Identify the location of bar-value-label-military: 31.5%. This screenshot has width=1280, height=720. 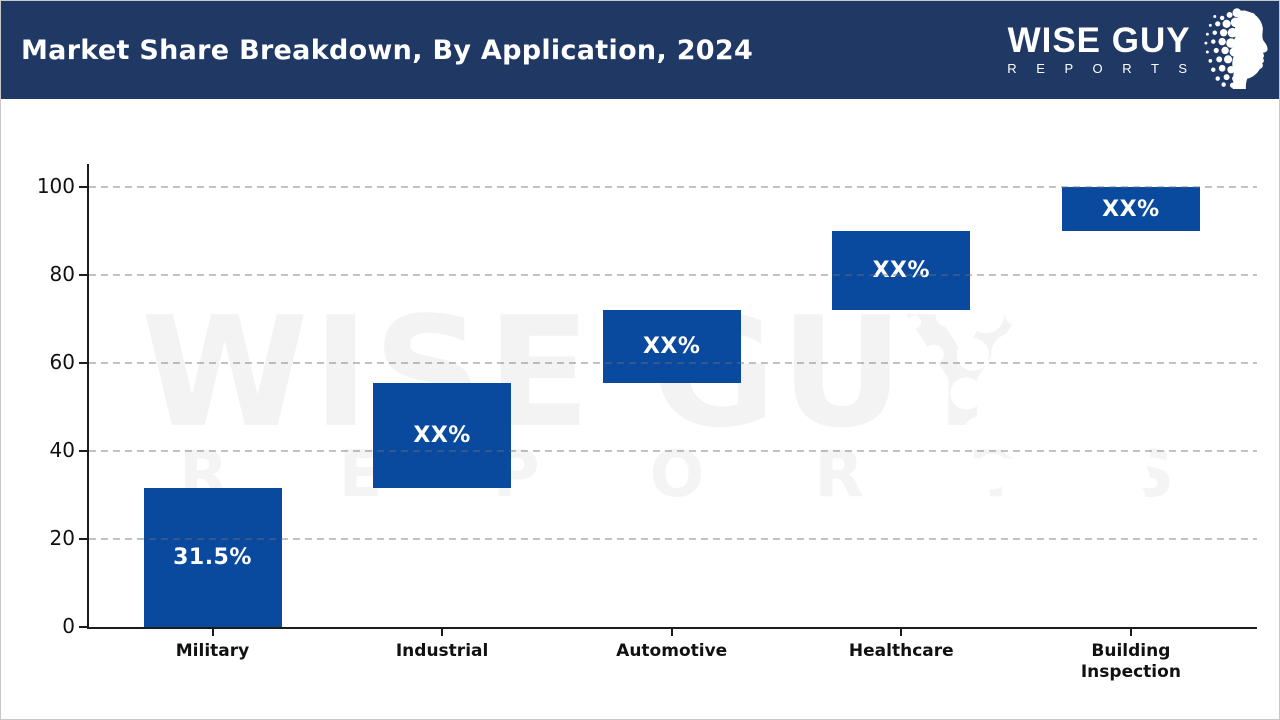
(212, 558).